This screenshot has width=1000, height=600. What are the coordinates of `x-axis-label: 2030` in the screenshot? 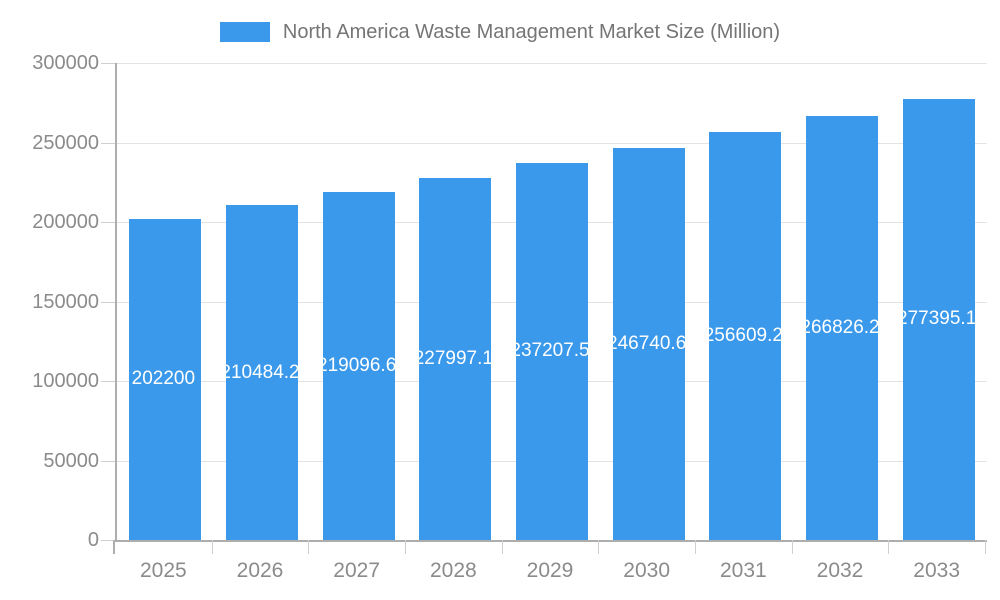 It's located at (647, 570).